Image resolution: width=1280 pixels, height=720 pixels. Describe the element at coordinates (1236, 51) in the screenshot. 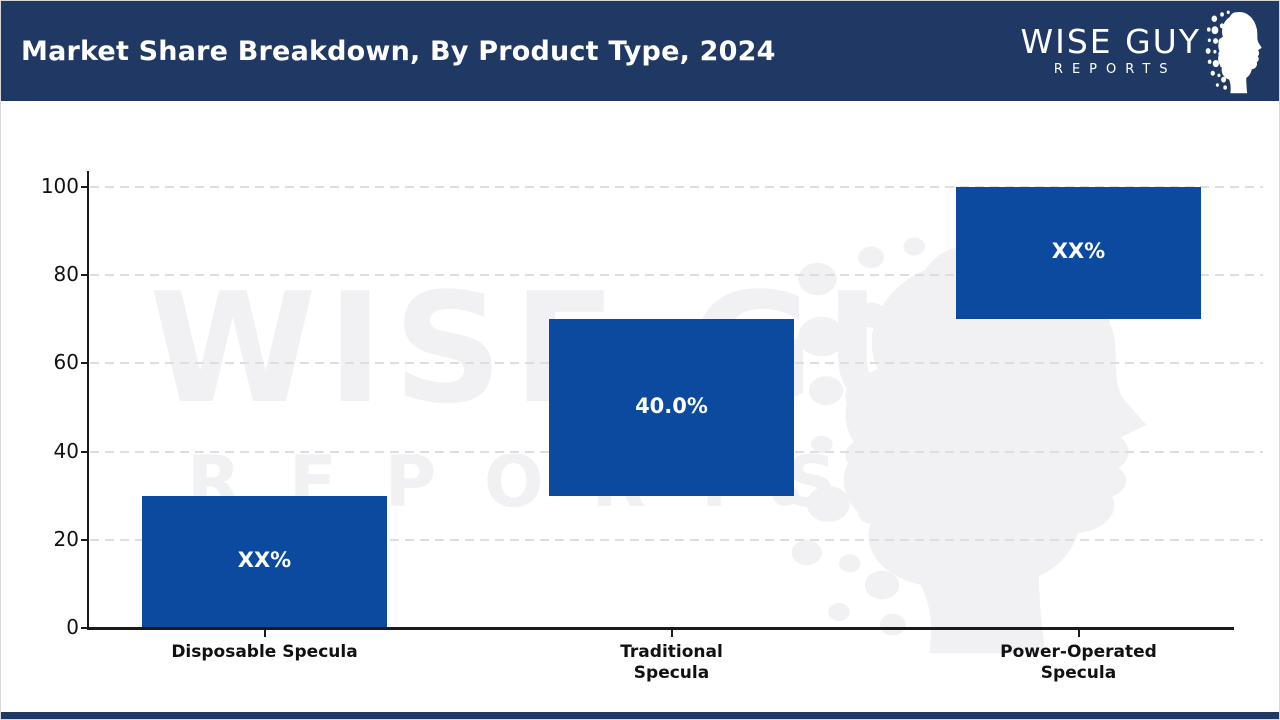

I see `dotted-head-profile-icon` at that location.